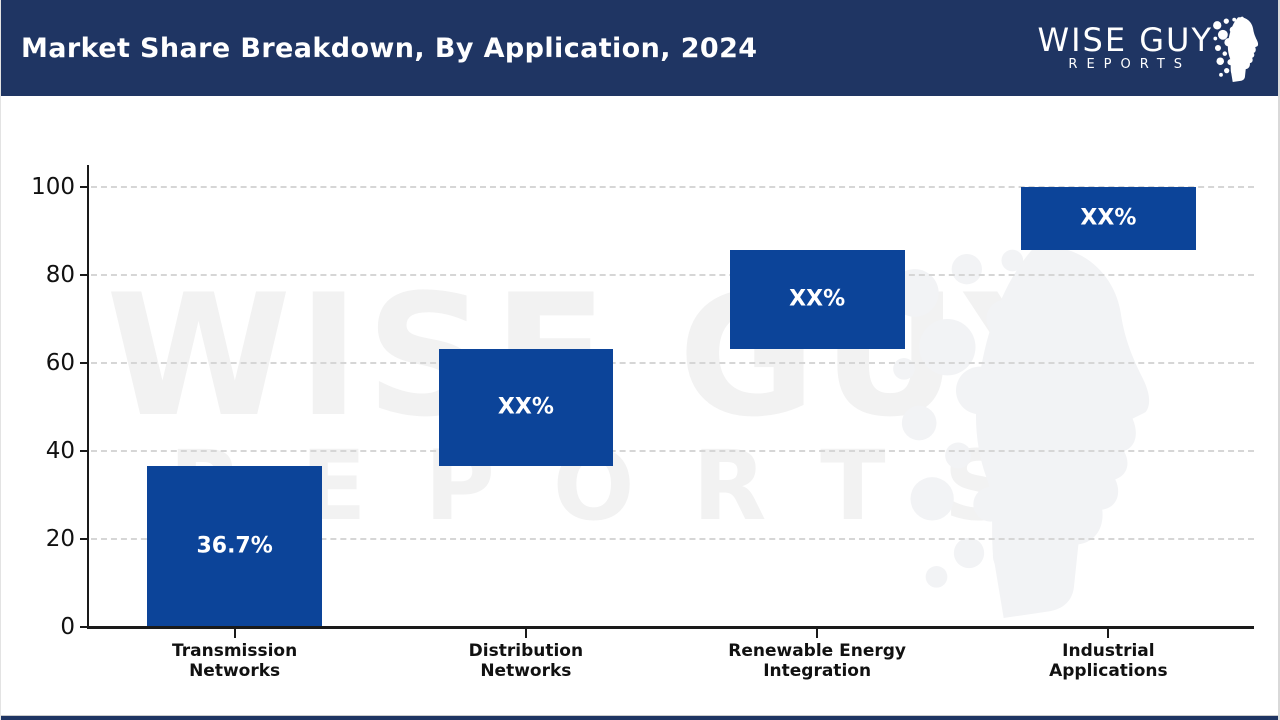 This screenshot has width=1280, height=720. What do you see at coordinates (67, 627) in the screenshot?
I see `y-tick-label-0: 0` at bounding box center [67, 627].